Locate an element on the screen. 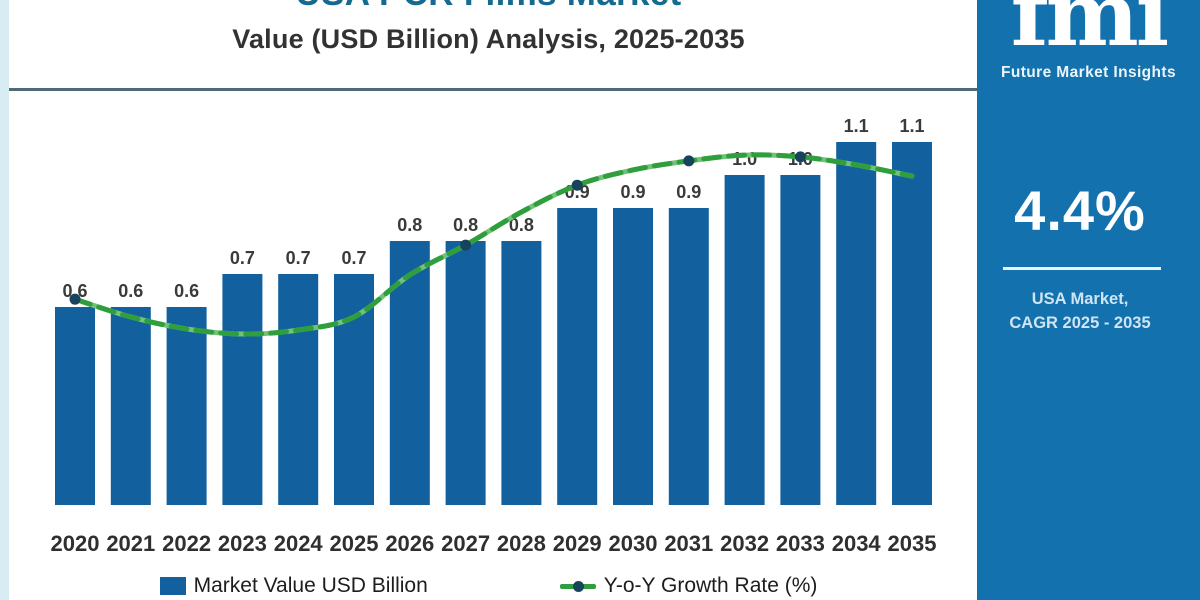 Image resolution: width=1200 pixels, height=600 pixels. bar-value-label-2032: 1.0 is located at coordinates (744, 159).